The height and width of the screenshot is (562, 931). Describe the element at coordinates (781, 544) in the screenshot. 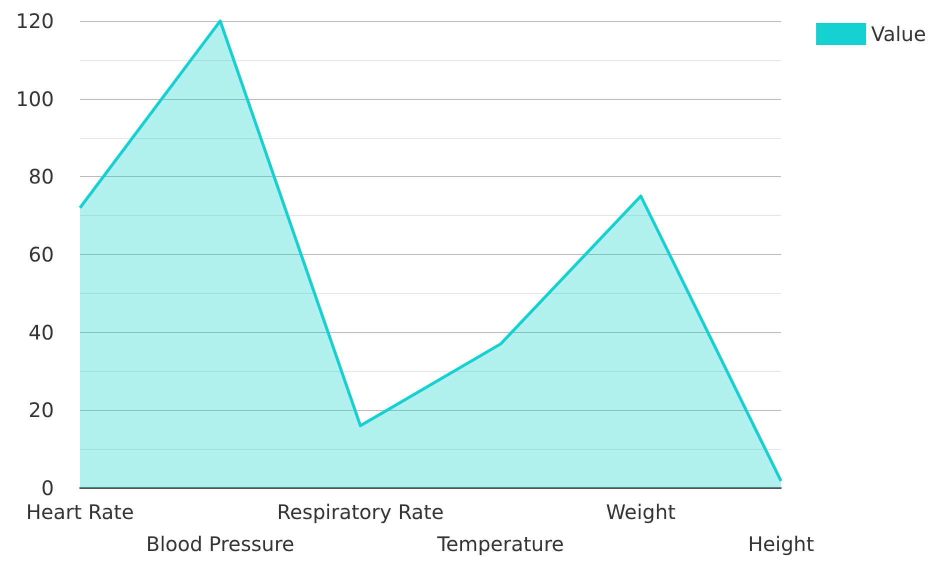

I see `x-tick-label: Height` at that location.